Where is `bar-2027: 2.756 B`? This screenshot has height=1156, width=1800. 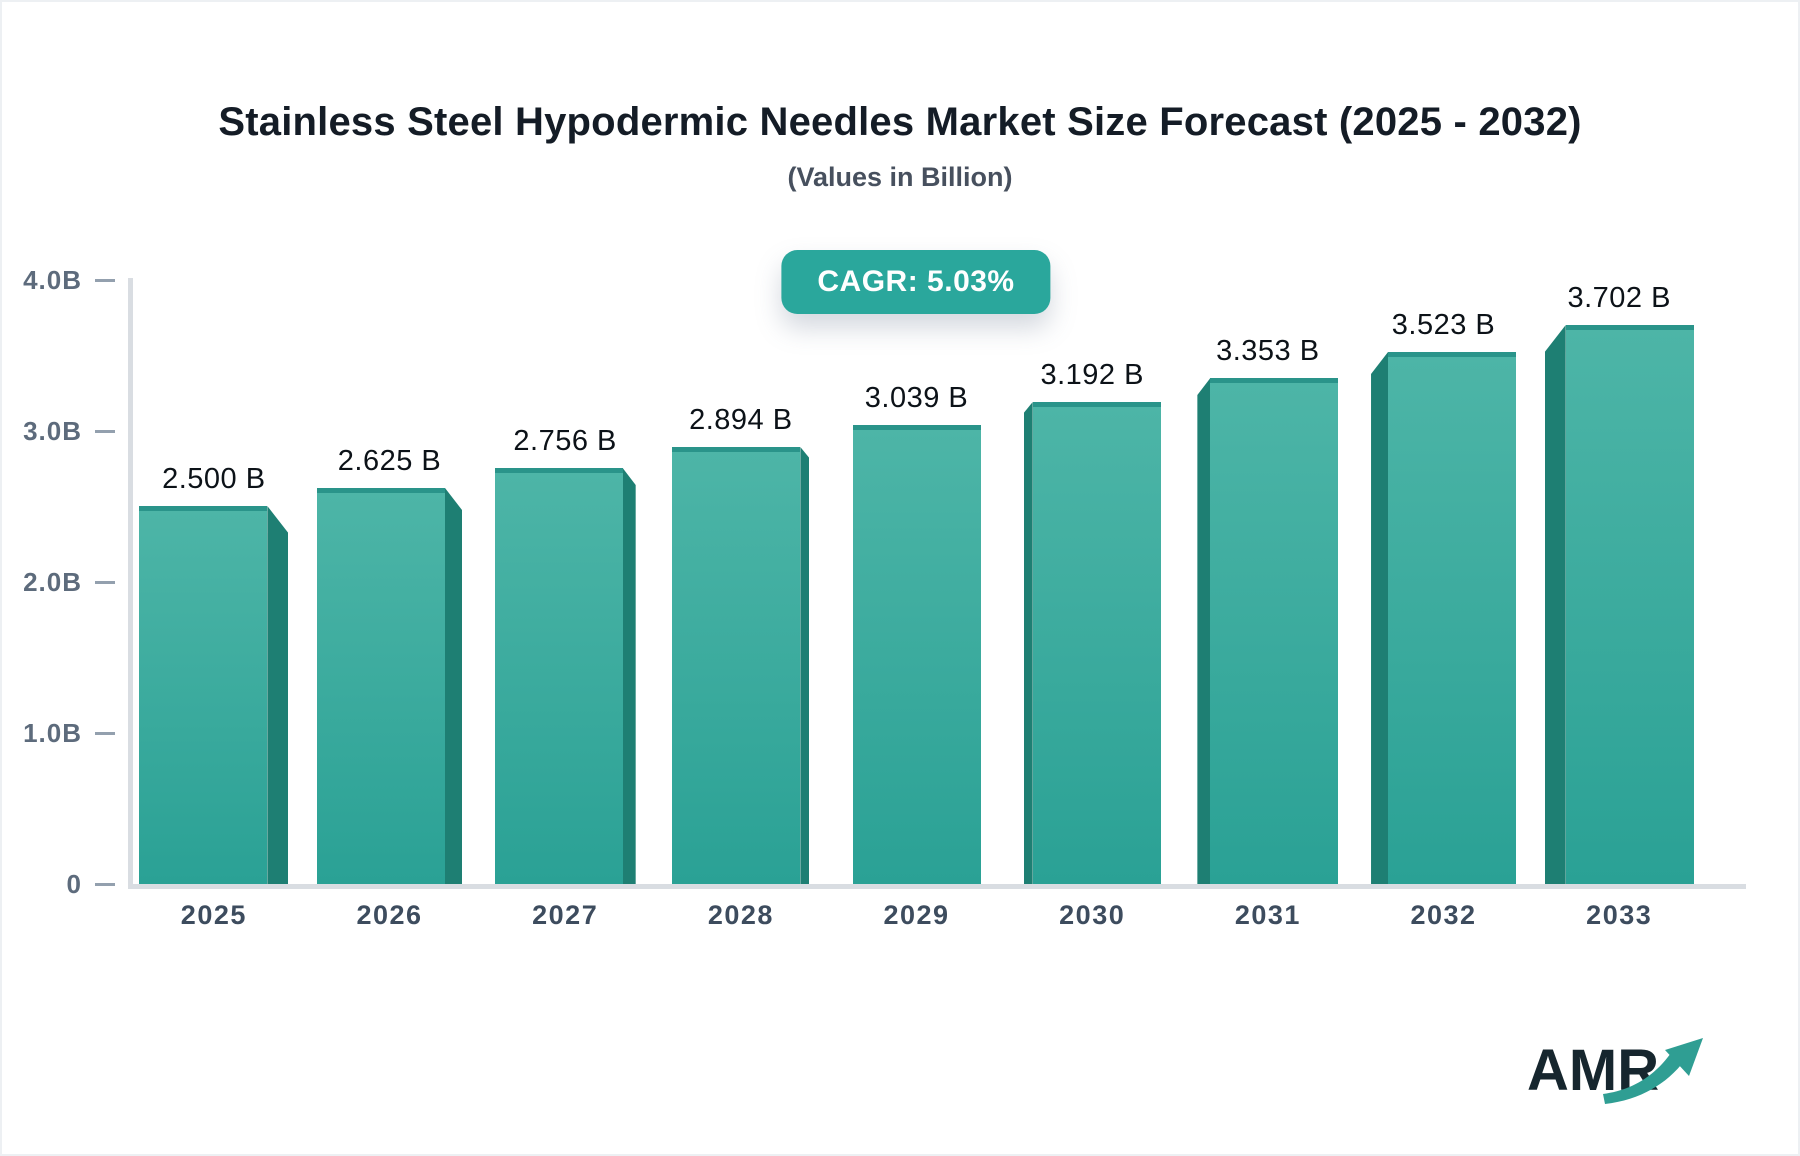
bar-2027: 2.756 B is located at coordinates (565, 654).